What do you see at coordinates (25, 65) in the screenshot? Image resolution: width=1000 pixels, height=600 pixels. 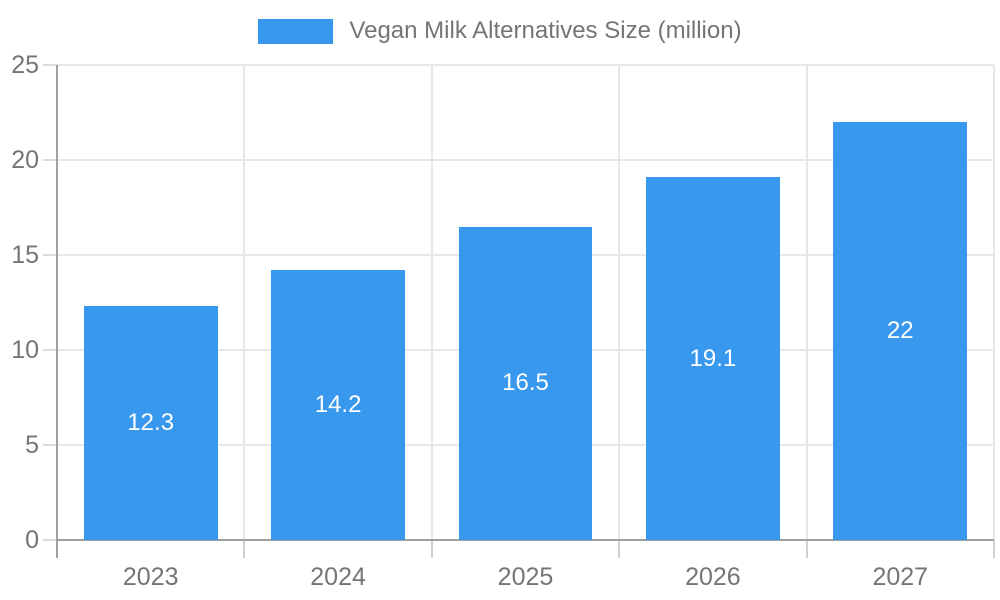 I see `y-tick-label: 25` at bounding box center [25, 65].